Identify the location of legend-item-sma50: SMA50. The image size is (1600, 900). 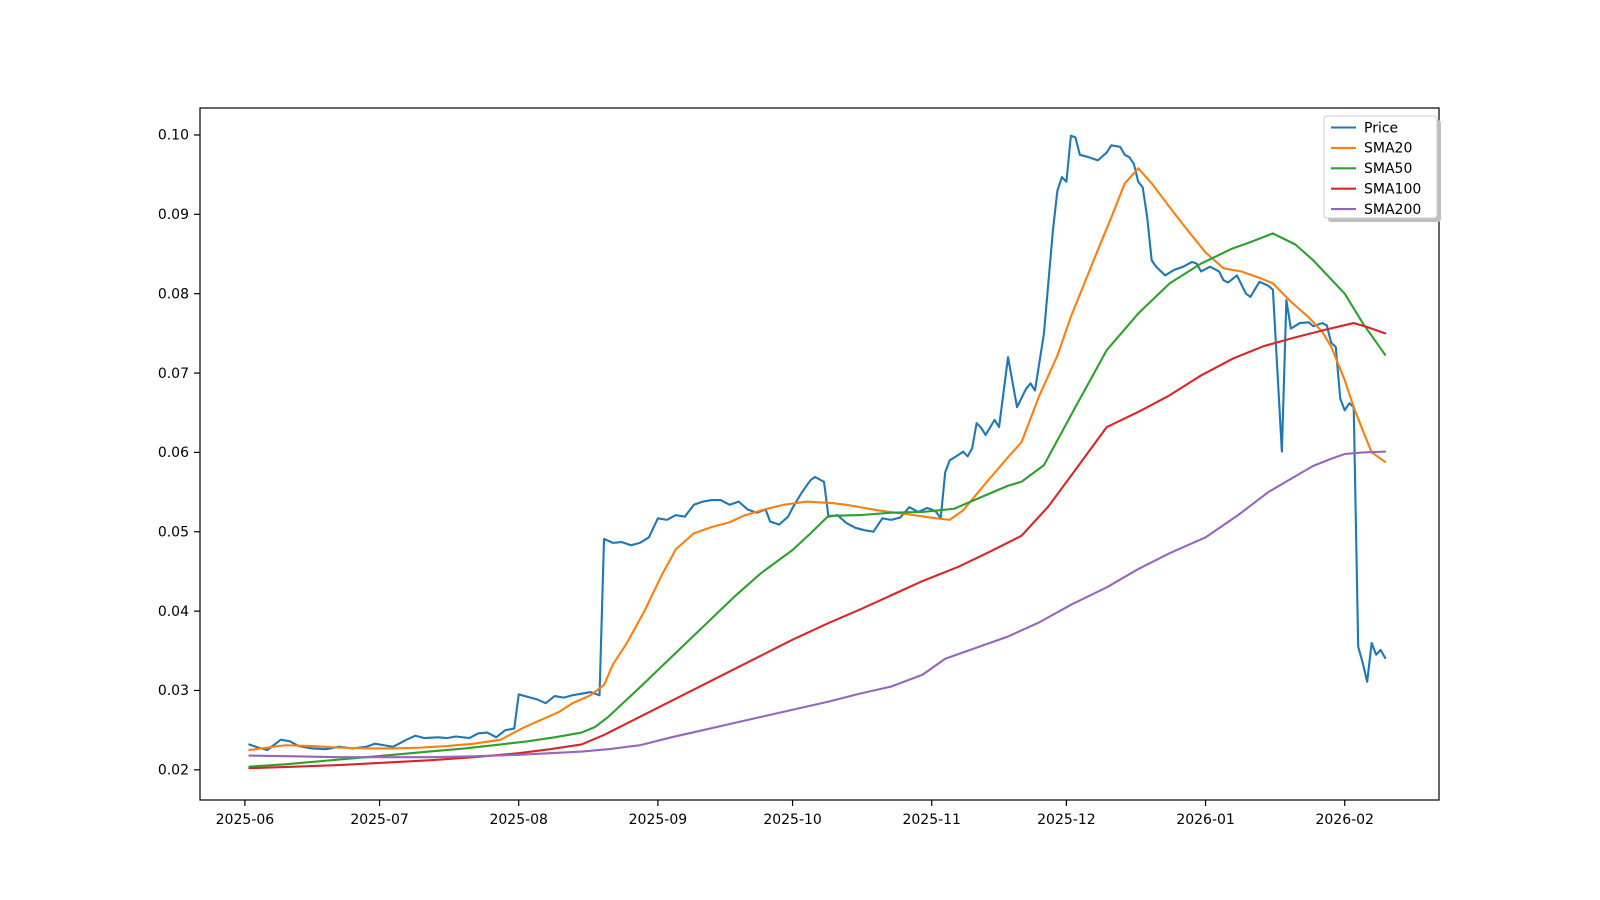
(1371, 169).